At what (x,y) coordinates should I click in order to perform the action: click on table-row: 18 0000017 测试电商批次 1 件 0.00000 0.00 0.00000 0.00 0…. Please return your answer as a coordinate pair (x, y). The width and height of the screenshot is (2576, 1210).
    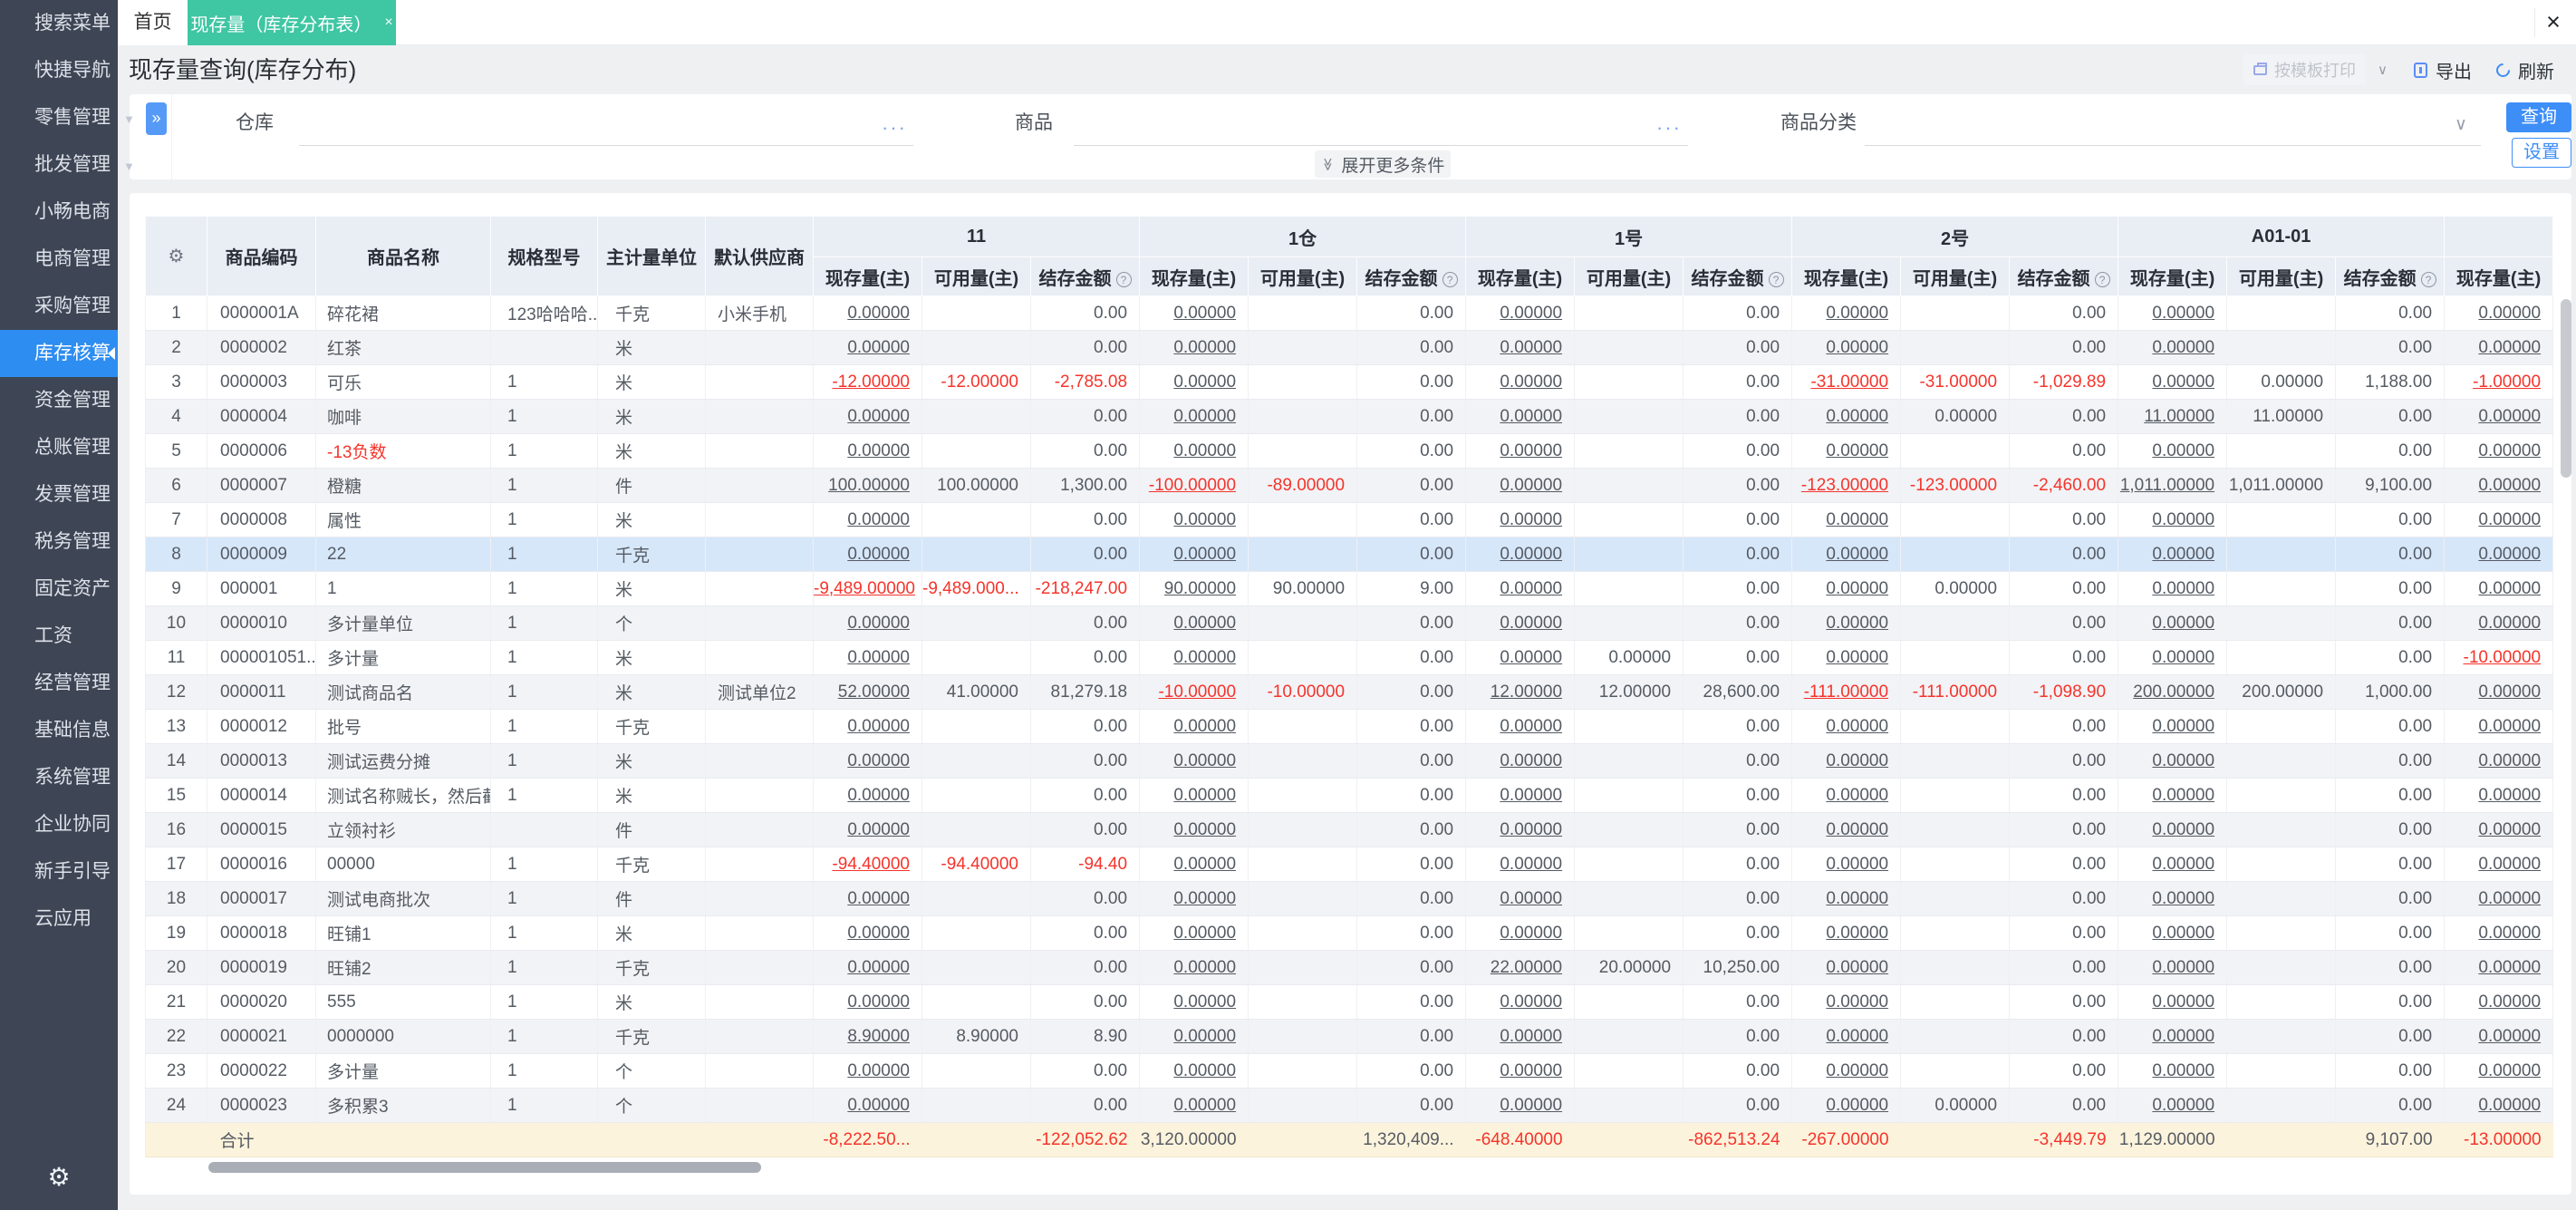
    Looking at the image, I should click on (1349, 898).